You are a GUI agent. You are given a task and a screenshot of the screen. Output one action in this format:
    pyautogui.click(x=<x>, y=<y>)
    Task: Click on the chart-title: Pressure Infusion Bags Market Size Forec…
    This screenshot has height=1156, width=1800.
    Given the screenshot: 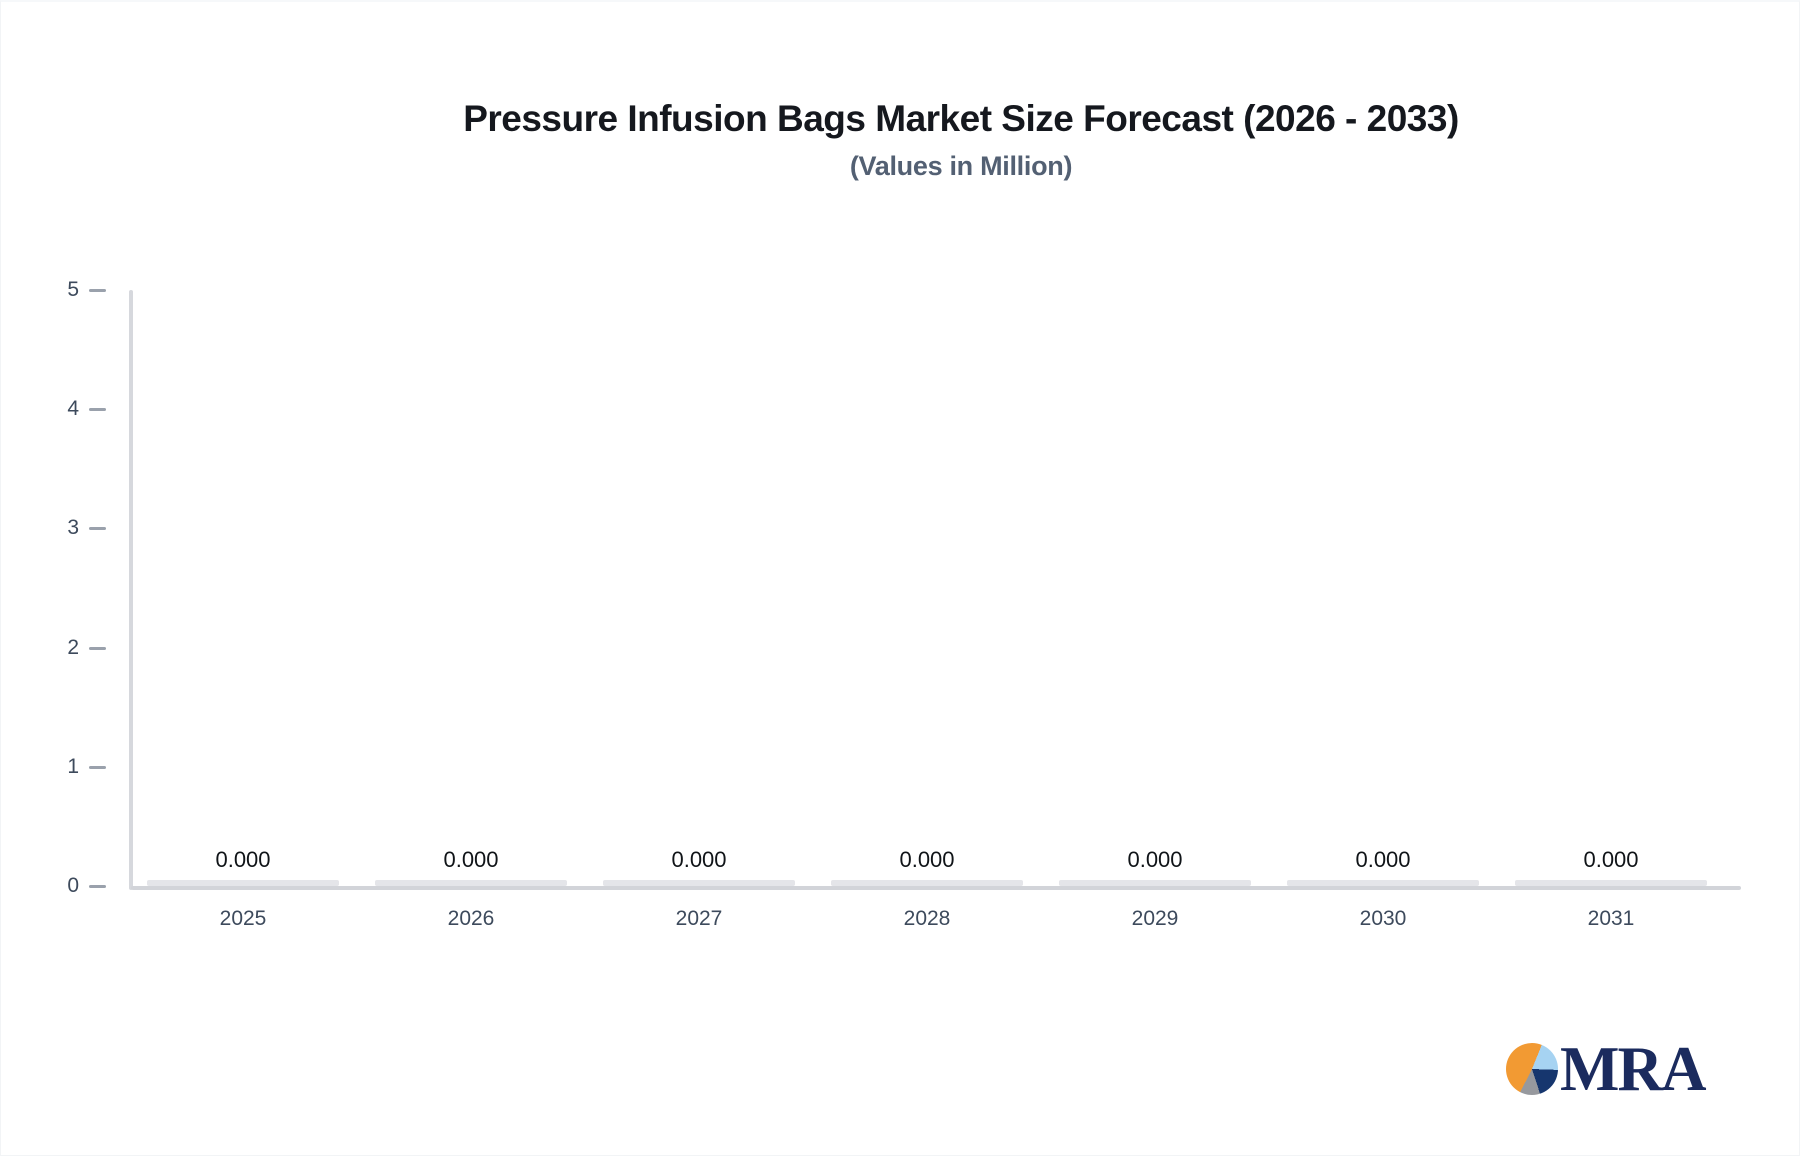 What is the action you would take?
    pyautogui.click(x=961, y=118)
    